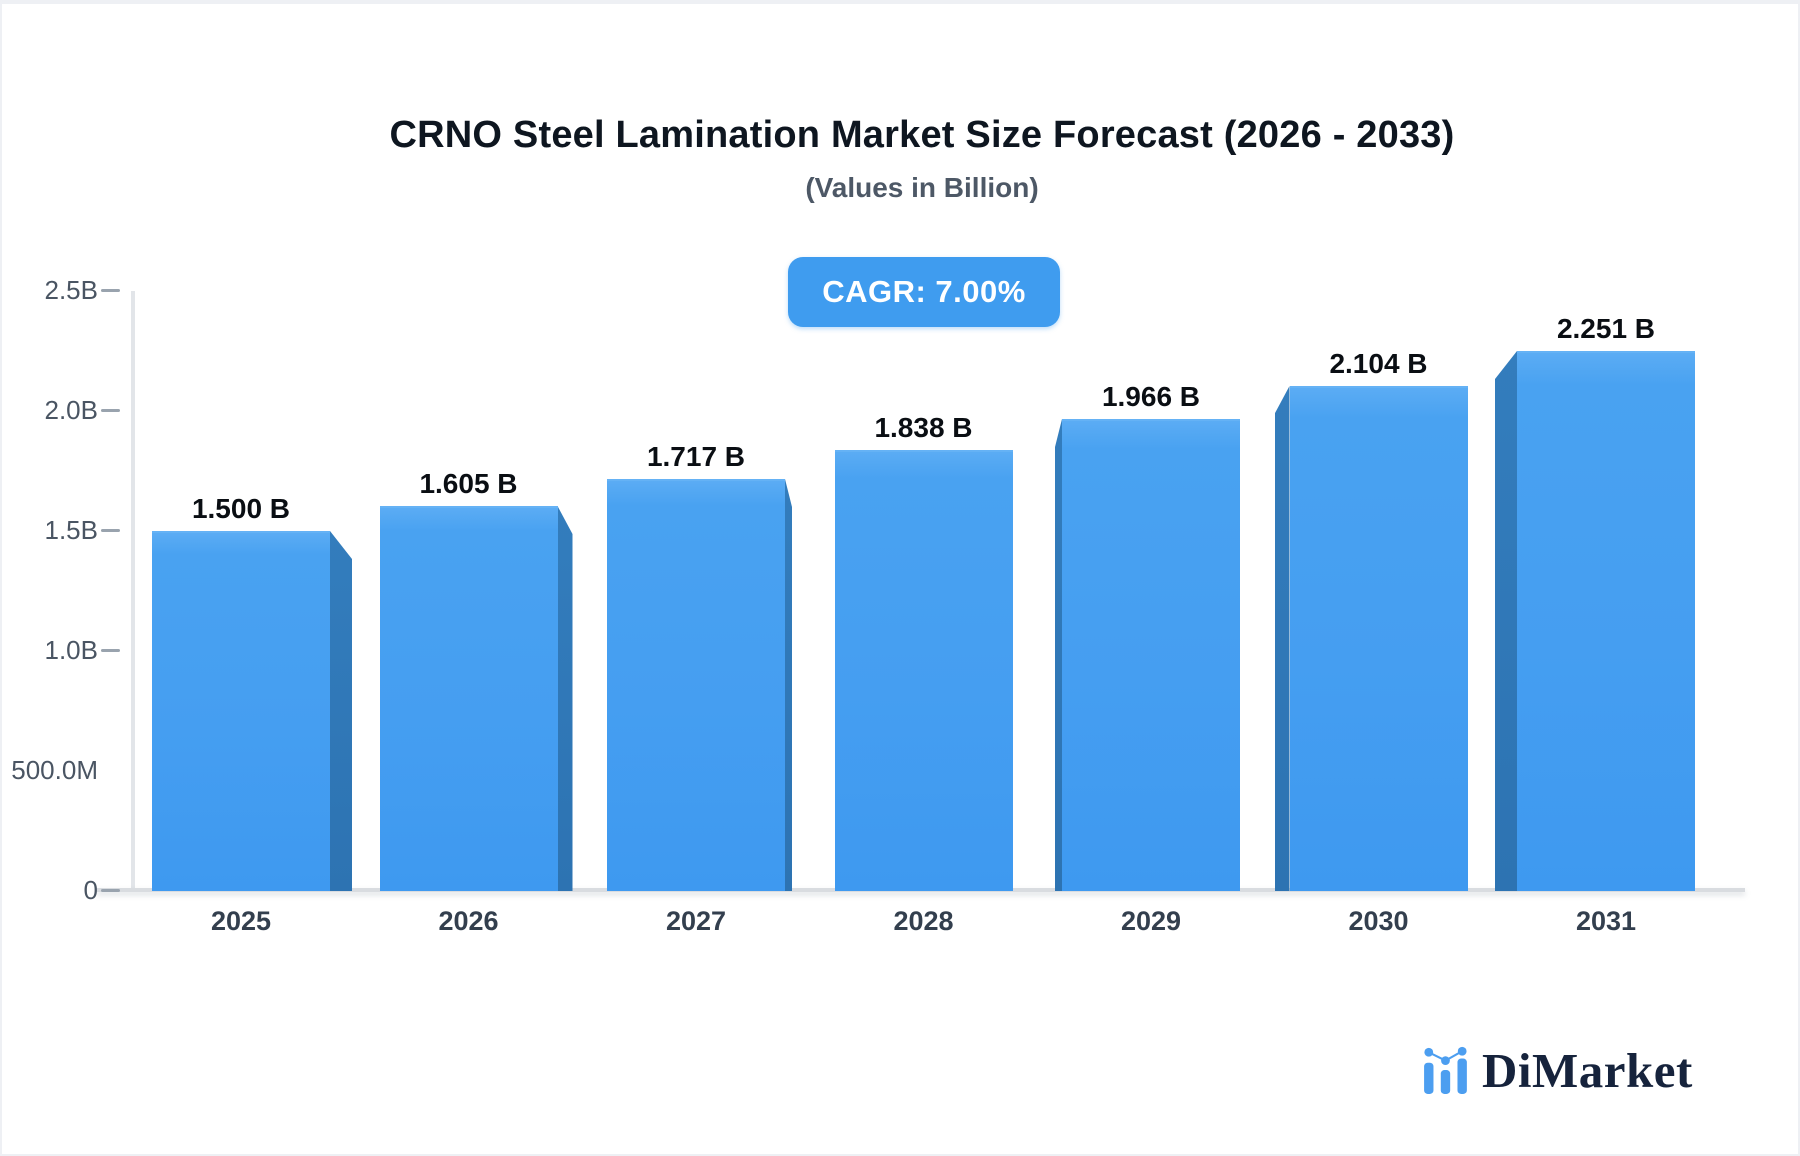 The height and width of the screenshot is (1156, 1800). What do you see at coordinates (1378, 921) in the screenshot?
I see `x-axis-category-label: 2030` at bounding box center [1378, 921].